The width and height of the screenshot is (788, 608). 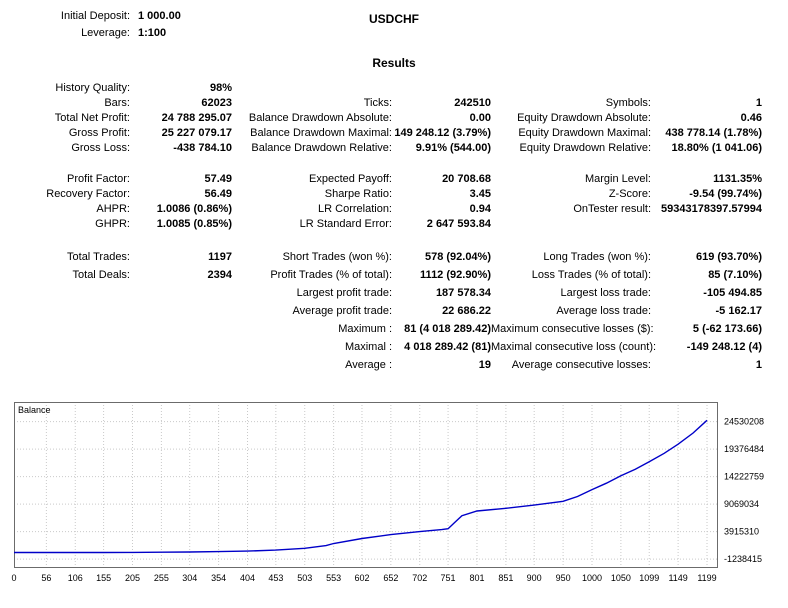 What do you see at coordinates (342, 311) in the screenshot?
I see `stat-label: Average profit trade:` at bounding box center [342, 311].